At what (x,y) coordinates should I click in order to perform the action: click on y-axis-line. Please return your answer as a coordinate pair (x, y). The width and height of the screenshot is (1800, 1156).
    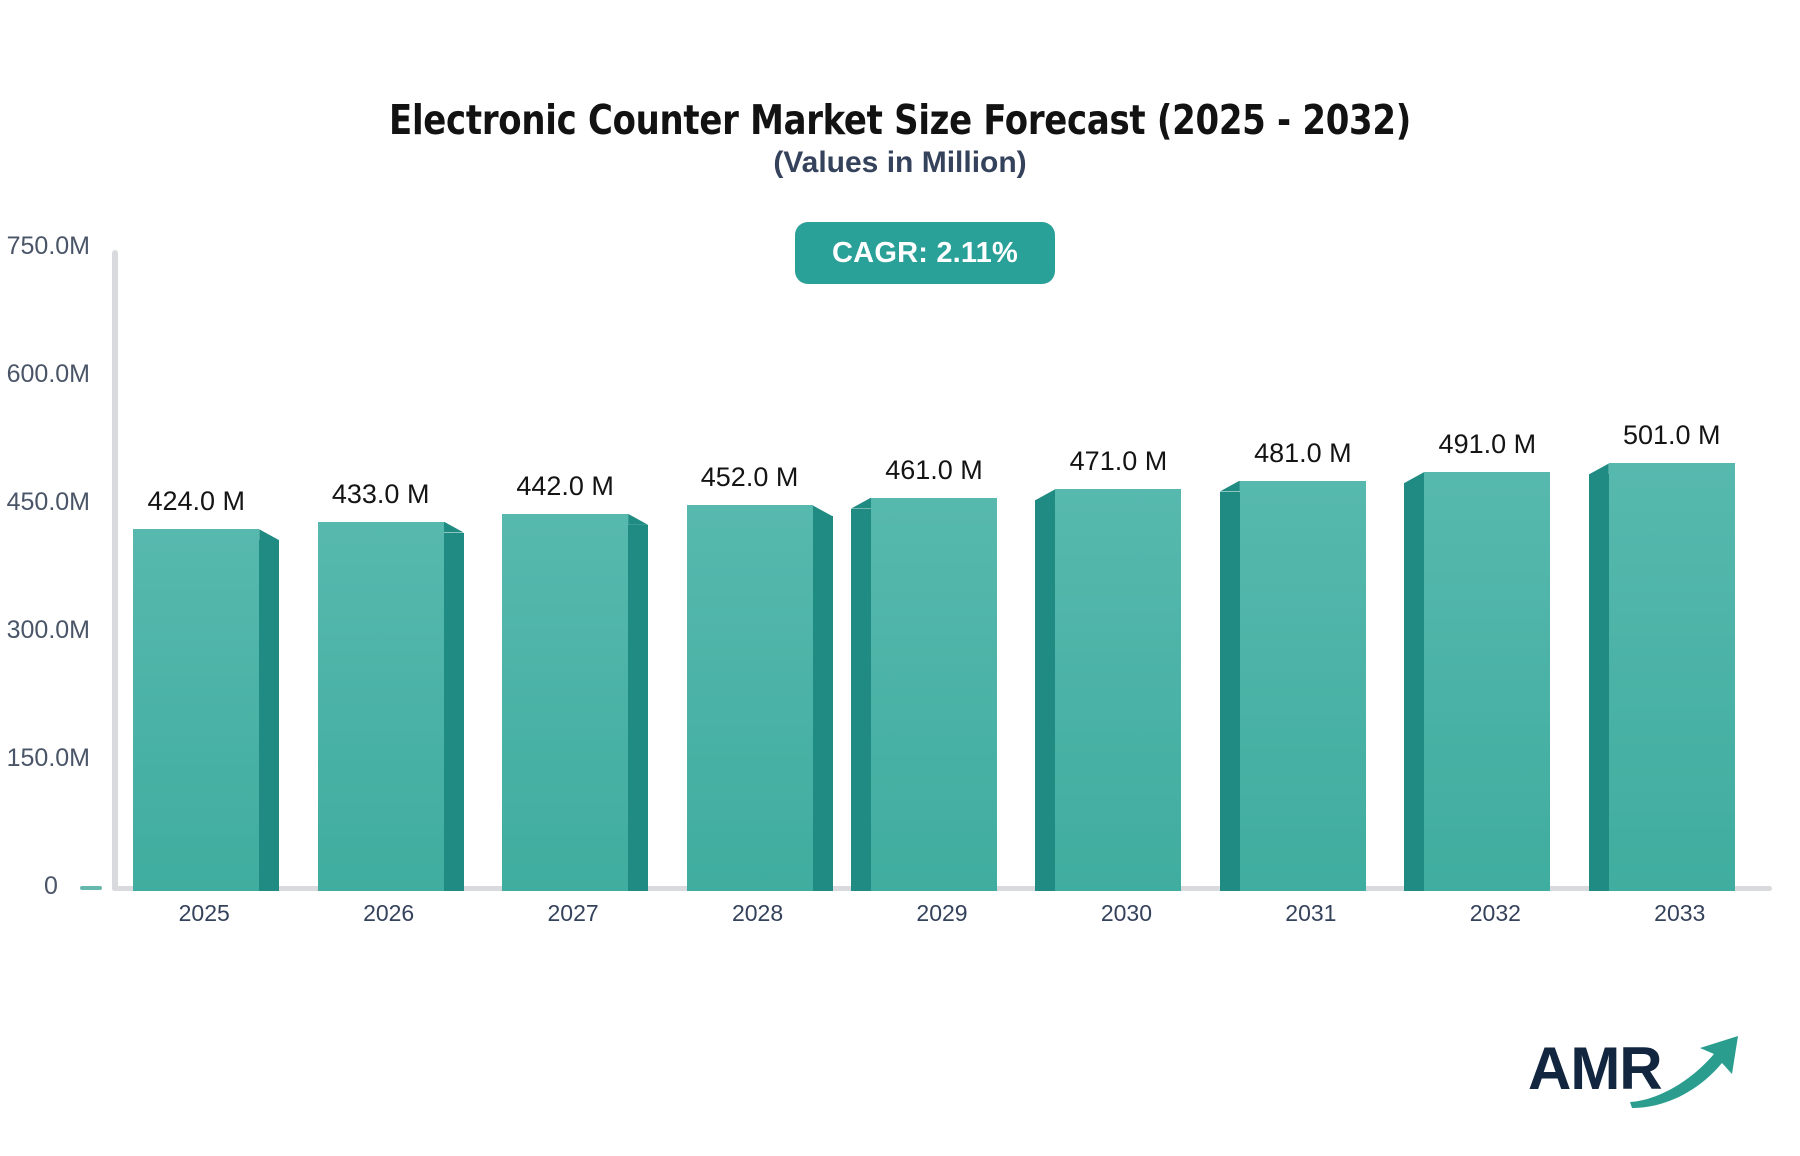
    Looking at the image, I should click on (115, 570).